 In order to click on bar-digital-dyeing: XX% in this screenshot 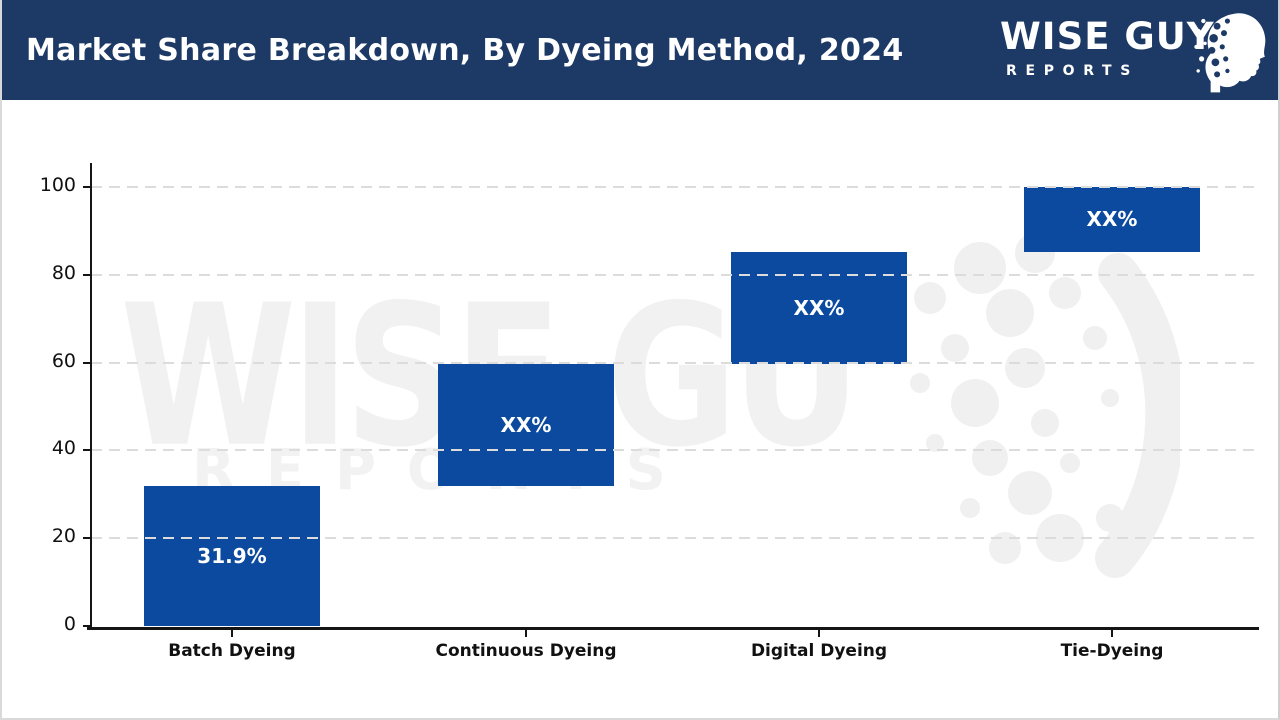, I will do `click(819, 307)`.